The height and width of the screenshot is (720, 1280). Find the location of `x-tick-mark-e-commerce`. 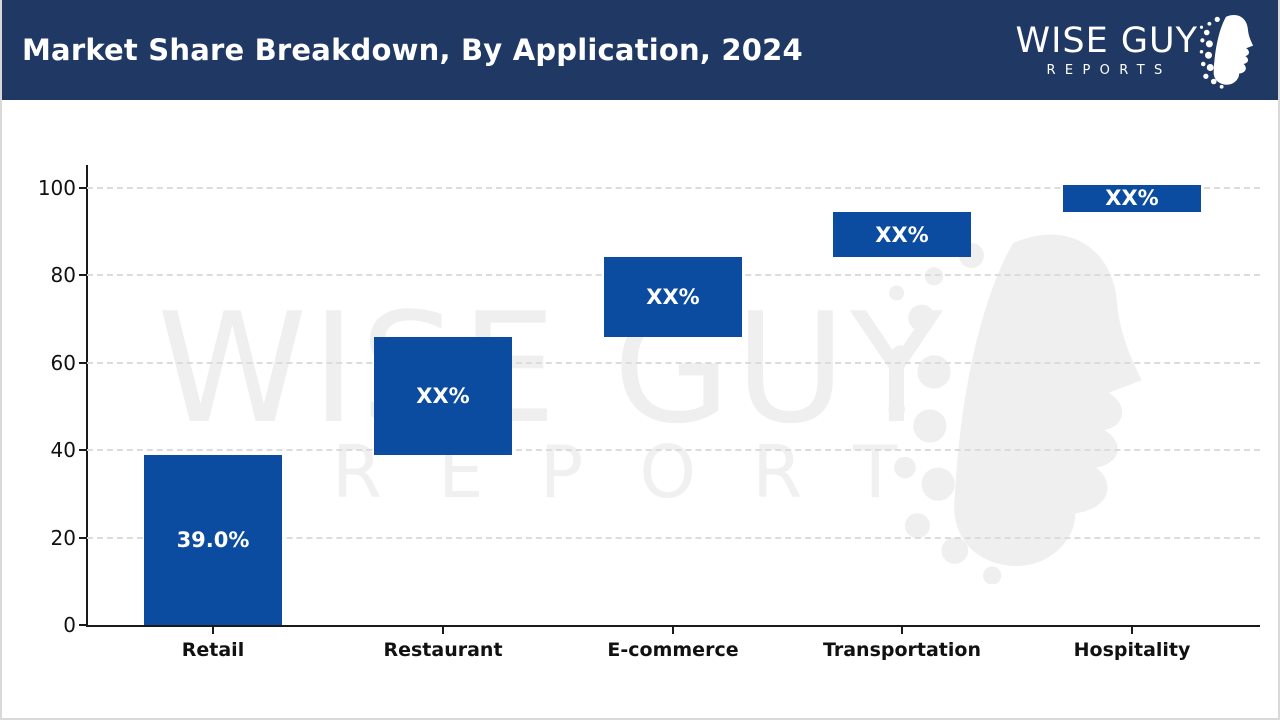

x-tick-mark-e-commerce is located at coordinates (673, 630).